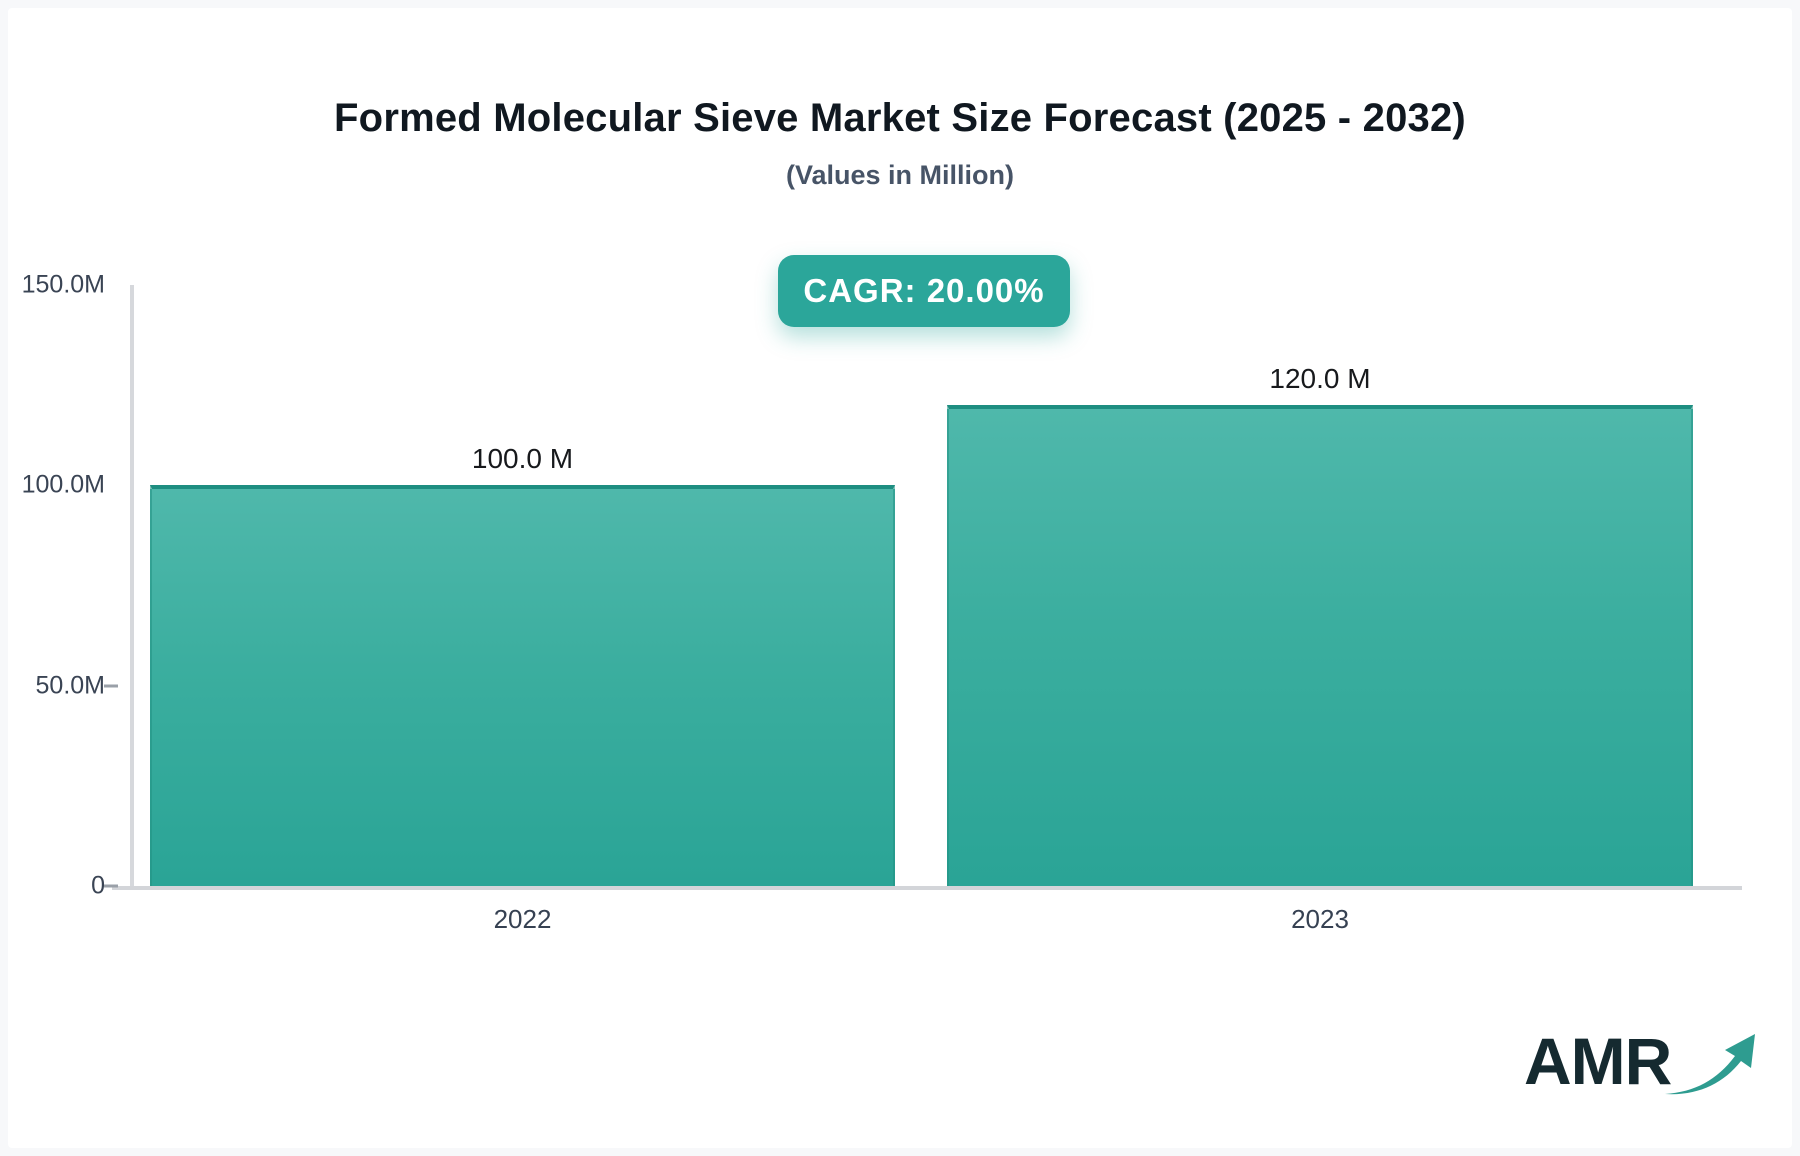 Image resolution: width=1800 pixels, height=1156 pixels. I want to click on y-tick-label: 0, so click(98, 885).